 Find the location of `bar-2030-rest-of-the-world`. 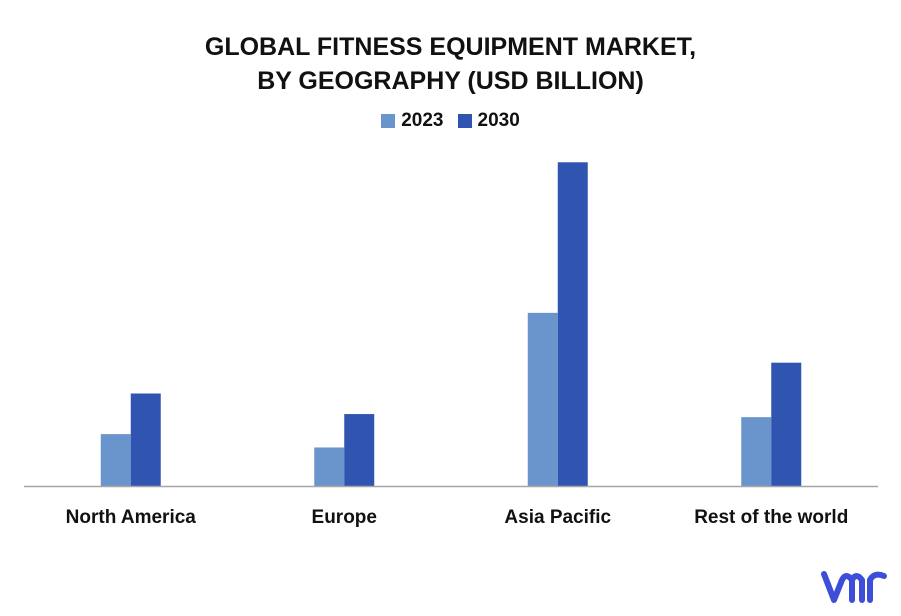

bar-2030-rest-of-the-world is located at coordinates (786, 424).